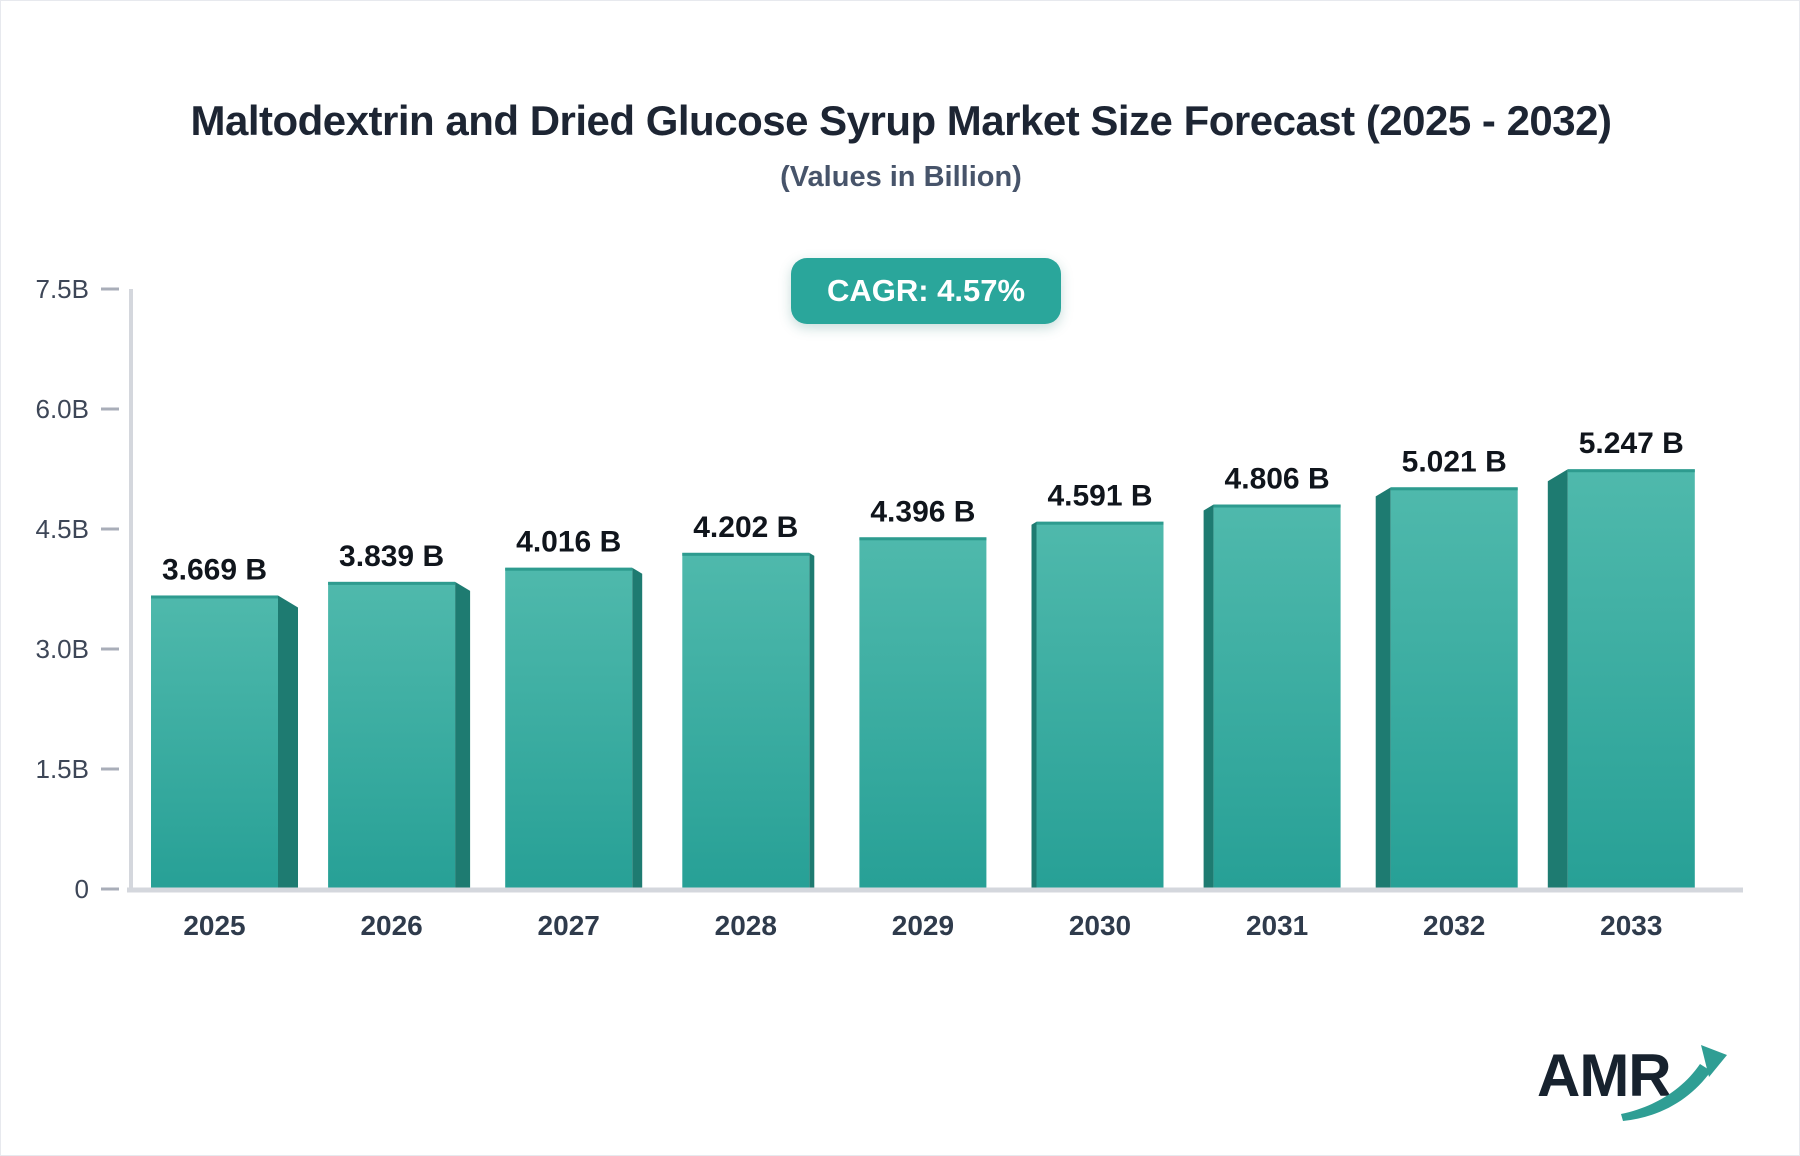 The image size is (1800, 1156). What do you see at coordinates (745, 527) in the screenshot?
I see `bar-value-label: 4.202 B` at bounding box center [745, 527].